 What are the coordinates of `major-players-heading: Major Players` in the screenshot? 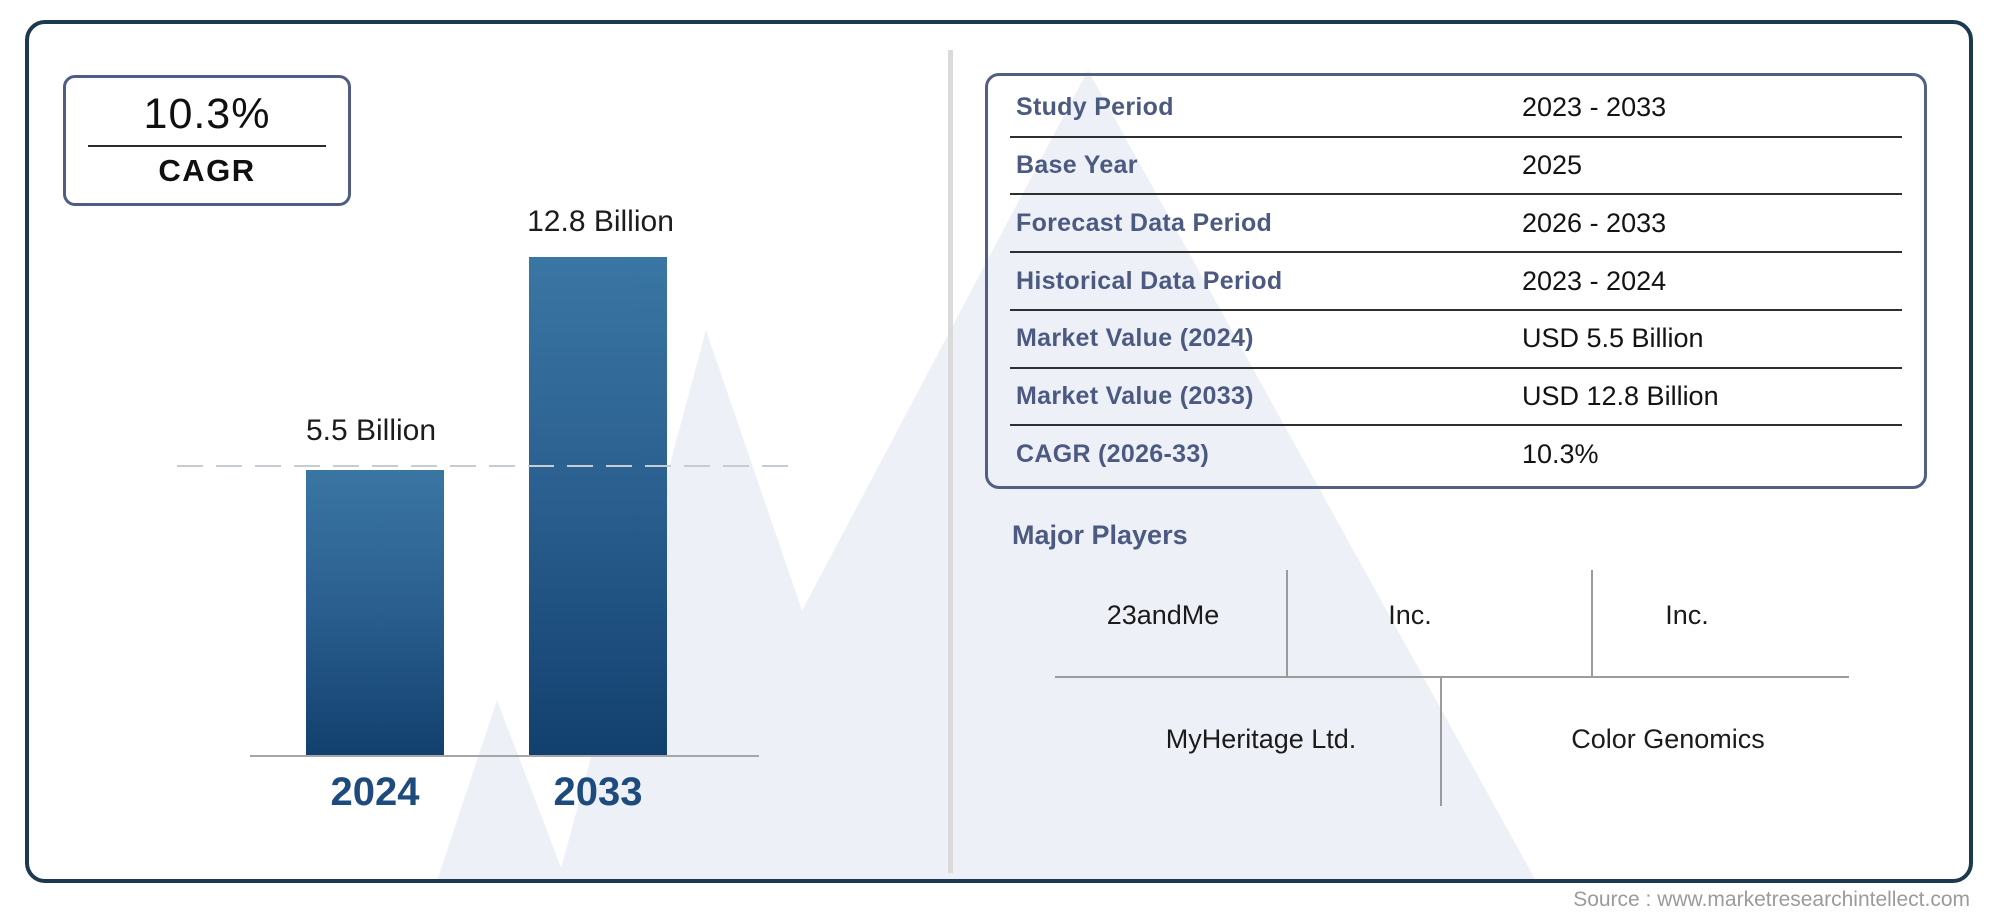 It's located at (1100, 535).